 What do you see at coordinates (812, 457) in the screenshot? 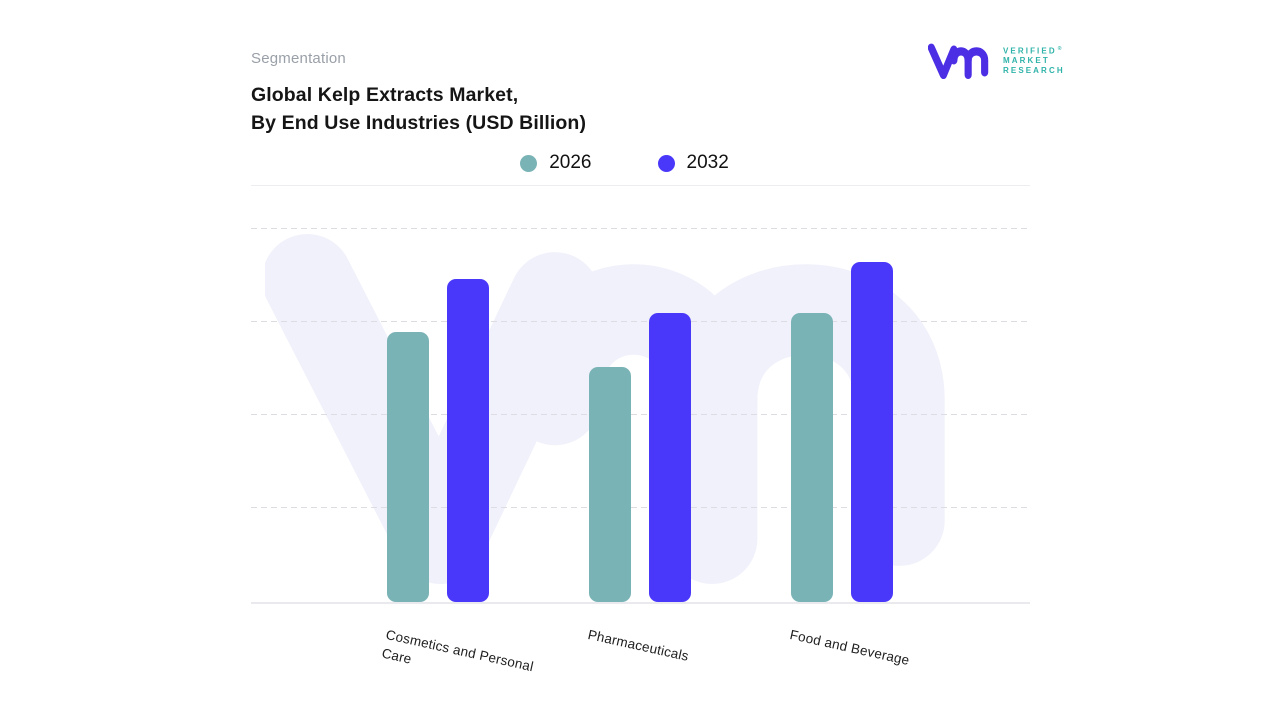
I see `bar-2026-food-and-beverage` at bounding box center [812, 457].